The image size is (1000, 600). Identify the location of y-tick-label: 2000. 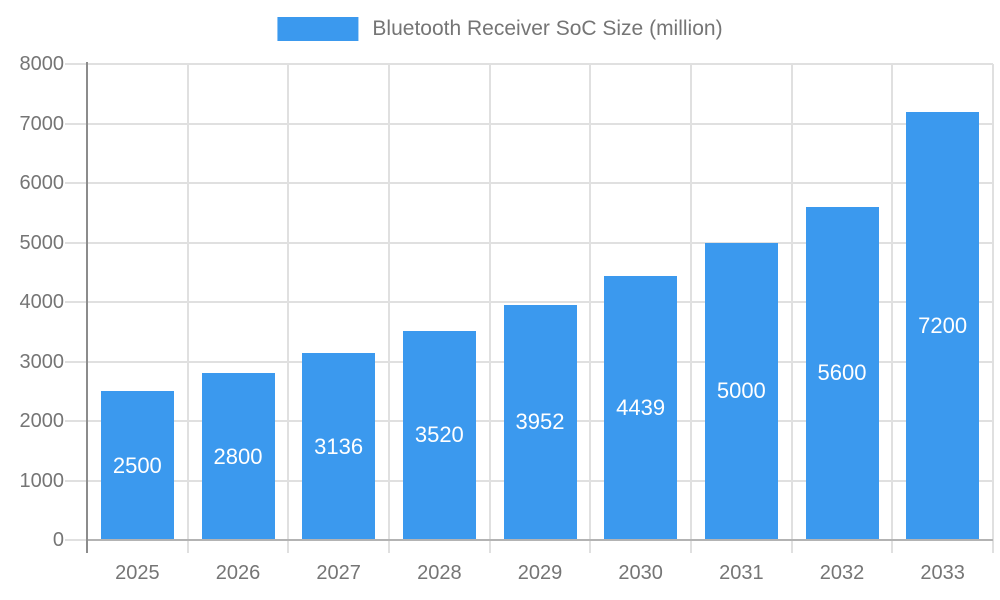
(42, 421).